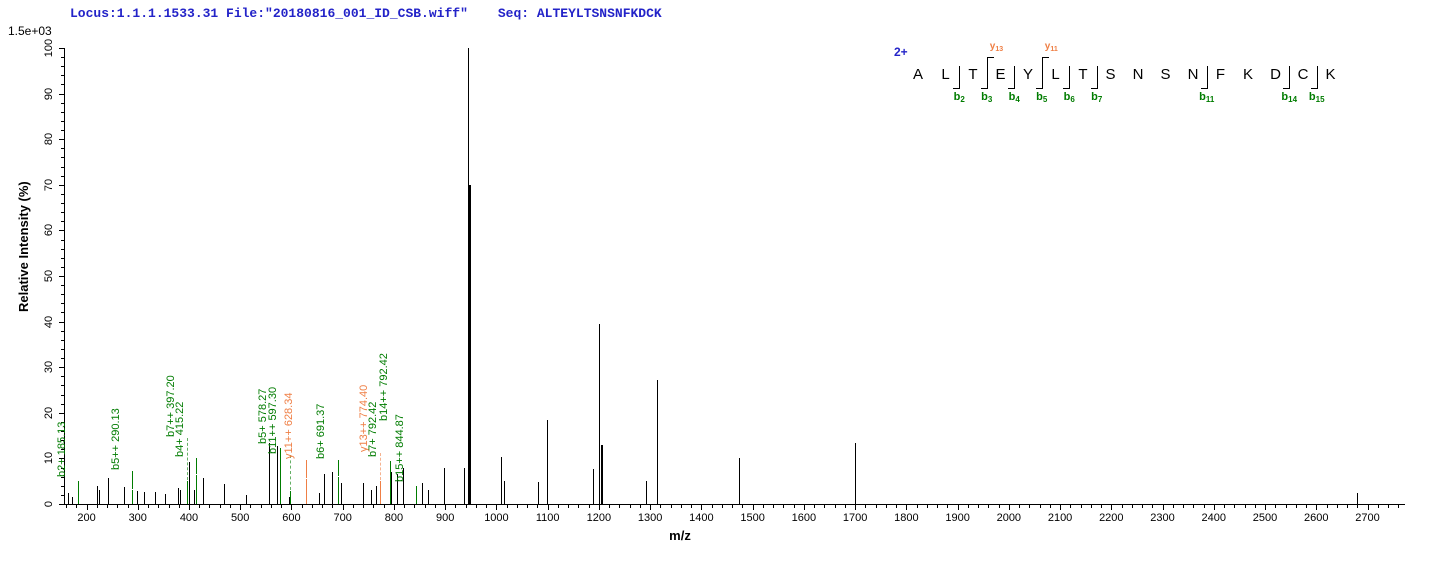 This screenshot has width=1436, height=562. I want to click on b-ion-label-text: 5, so click(1045, 99).